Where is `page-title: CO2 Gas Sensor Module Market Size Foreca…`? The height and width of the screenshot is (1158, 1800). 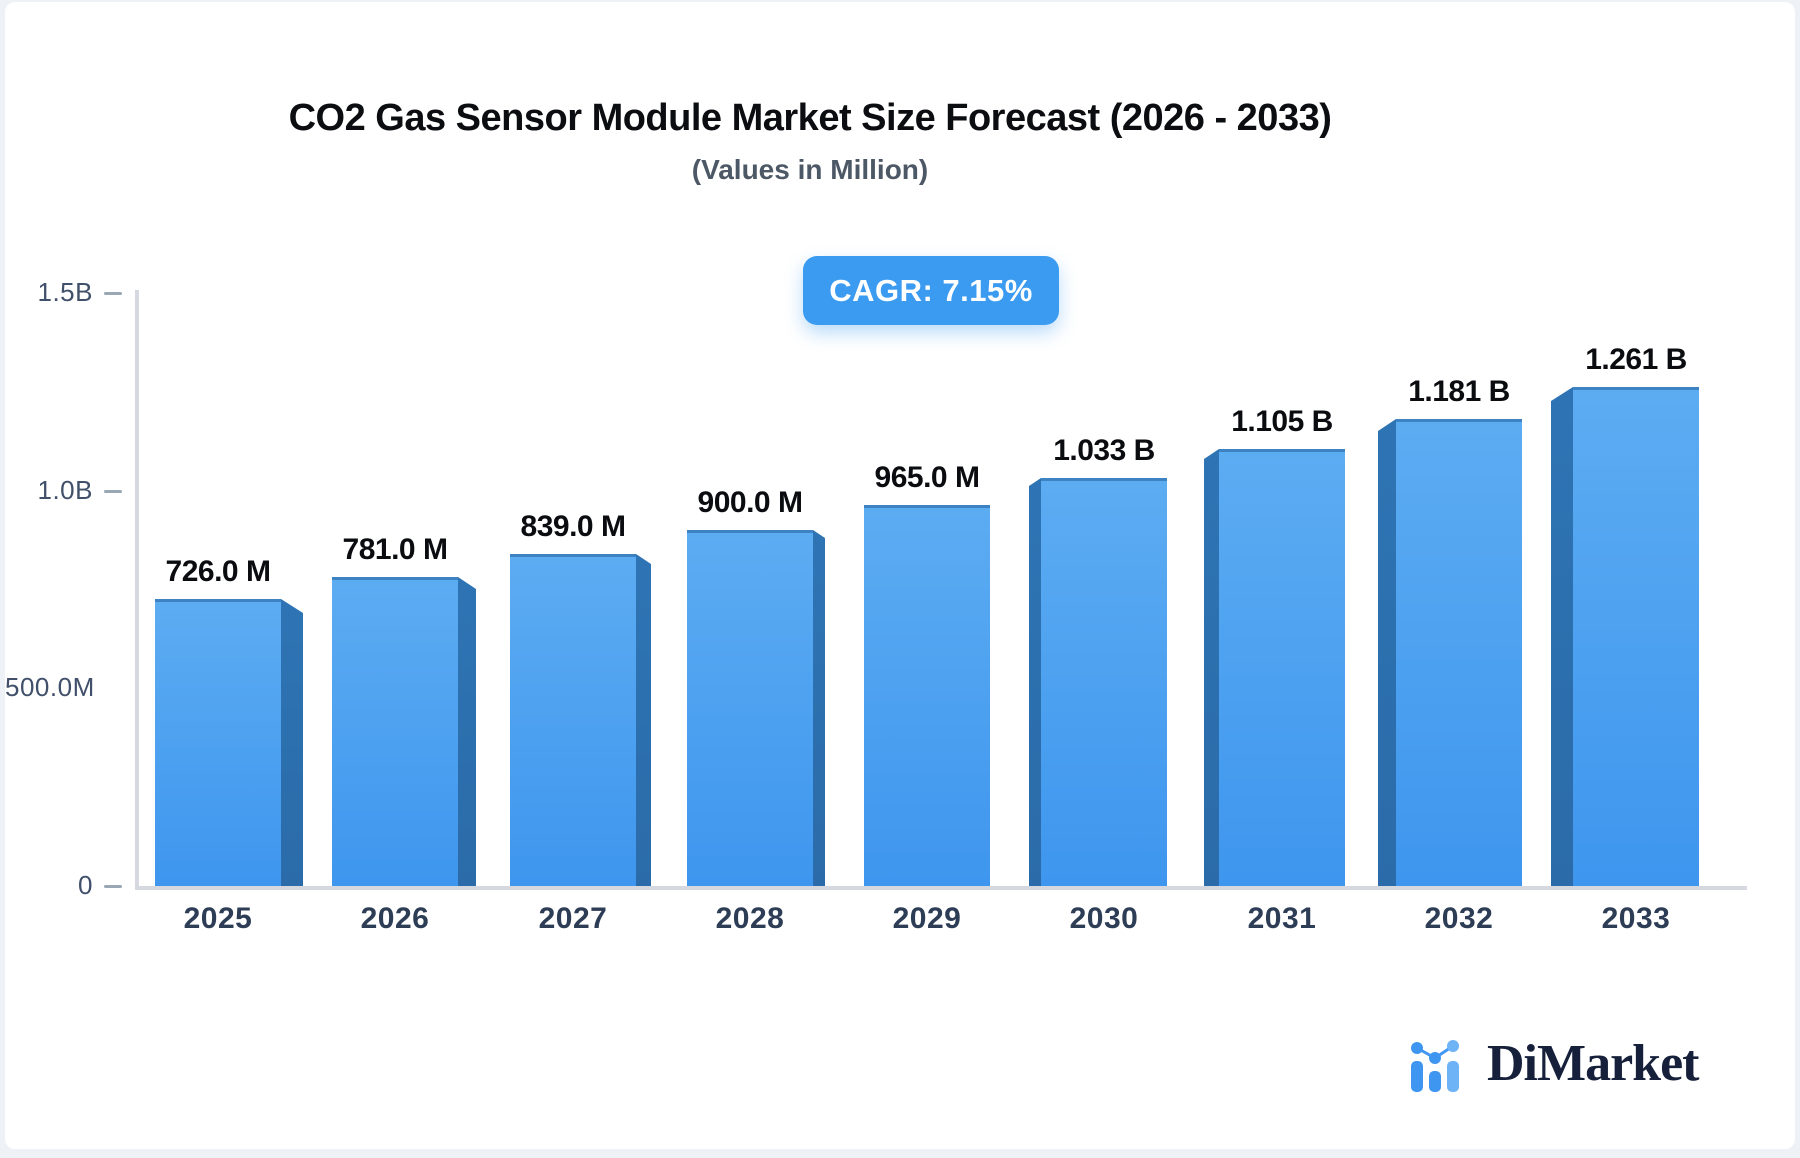 page-title: CO2 Gas Sensor Module Market Size Foreca… is located at coordinates (810, 118).